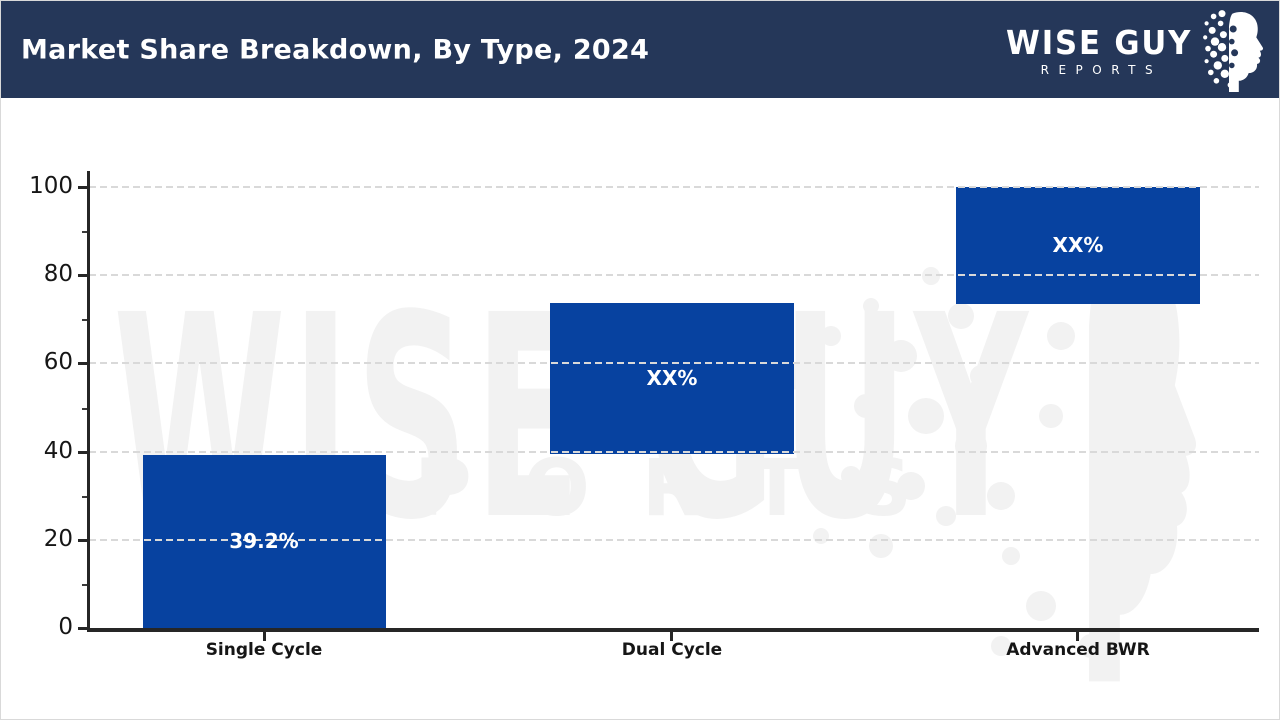 Image resolution: width=1280 pixels, height=720 pixels. What do you see at coordinates (58, 451) in the screenshot?
I see `y-tick-label: 40` at bounding box center [58, 451].